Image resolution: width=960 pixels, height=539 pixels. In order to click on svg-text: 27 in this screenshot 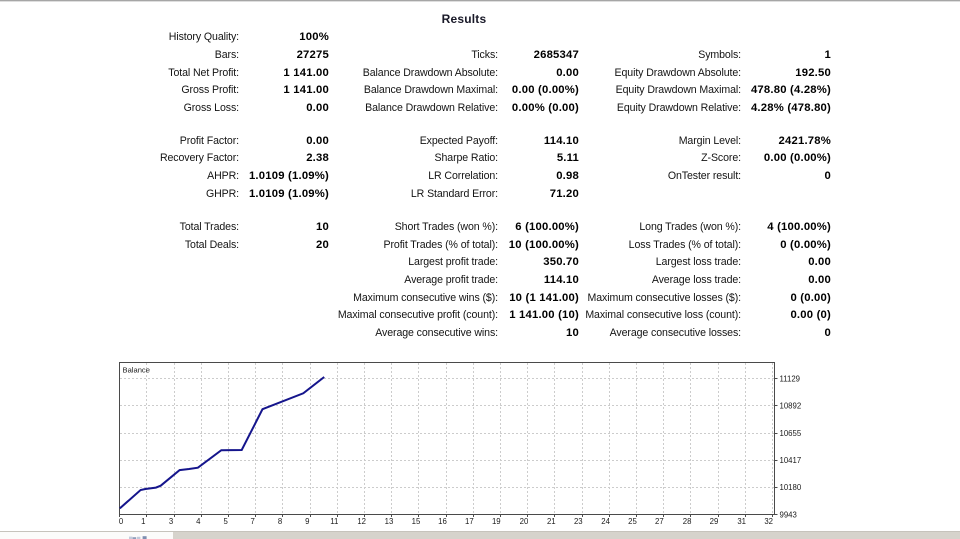, I will do `click(659, 521)`.